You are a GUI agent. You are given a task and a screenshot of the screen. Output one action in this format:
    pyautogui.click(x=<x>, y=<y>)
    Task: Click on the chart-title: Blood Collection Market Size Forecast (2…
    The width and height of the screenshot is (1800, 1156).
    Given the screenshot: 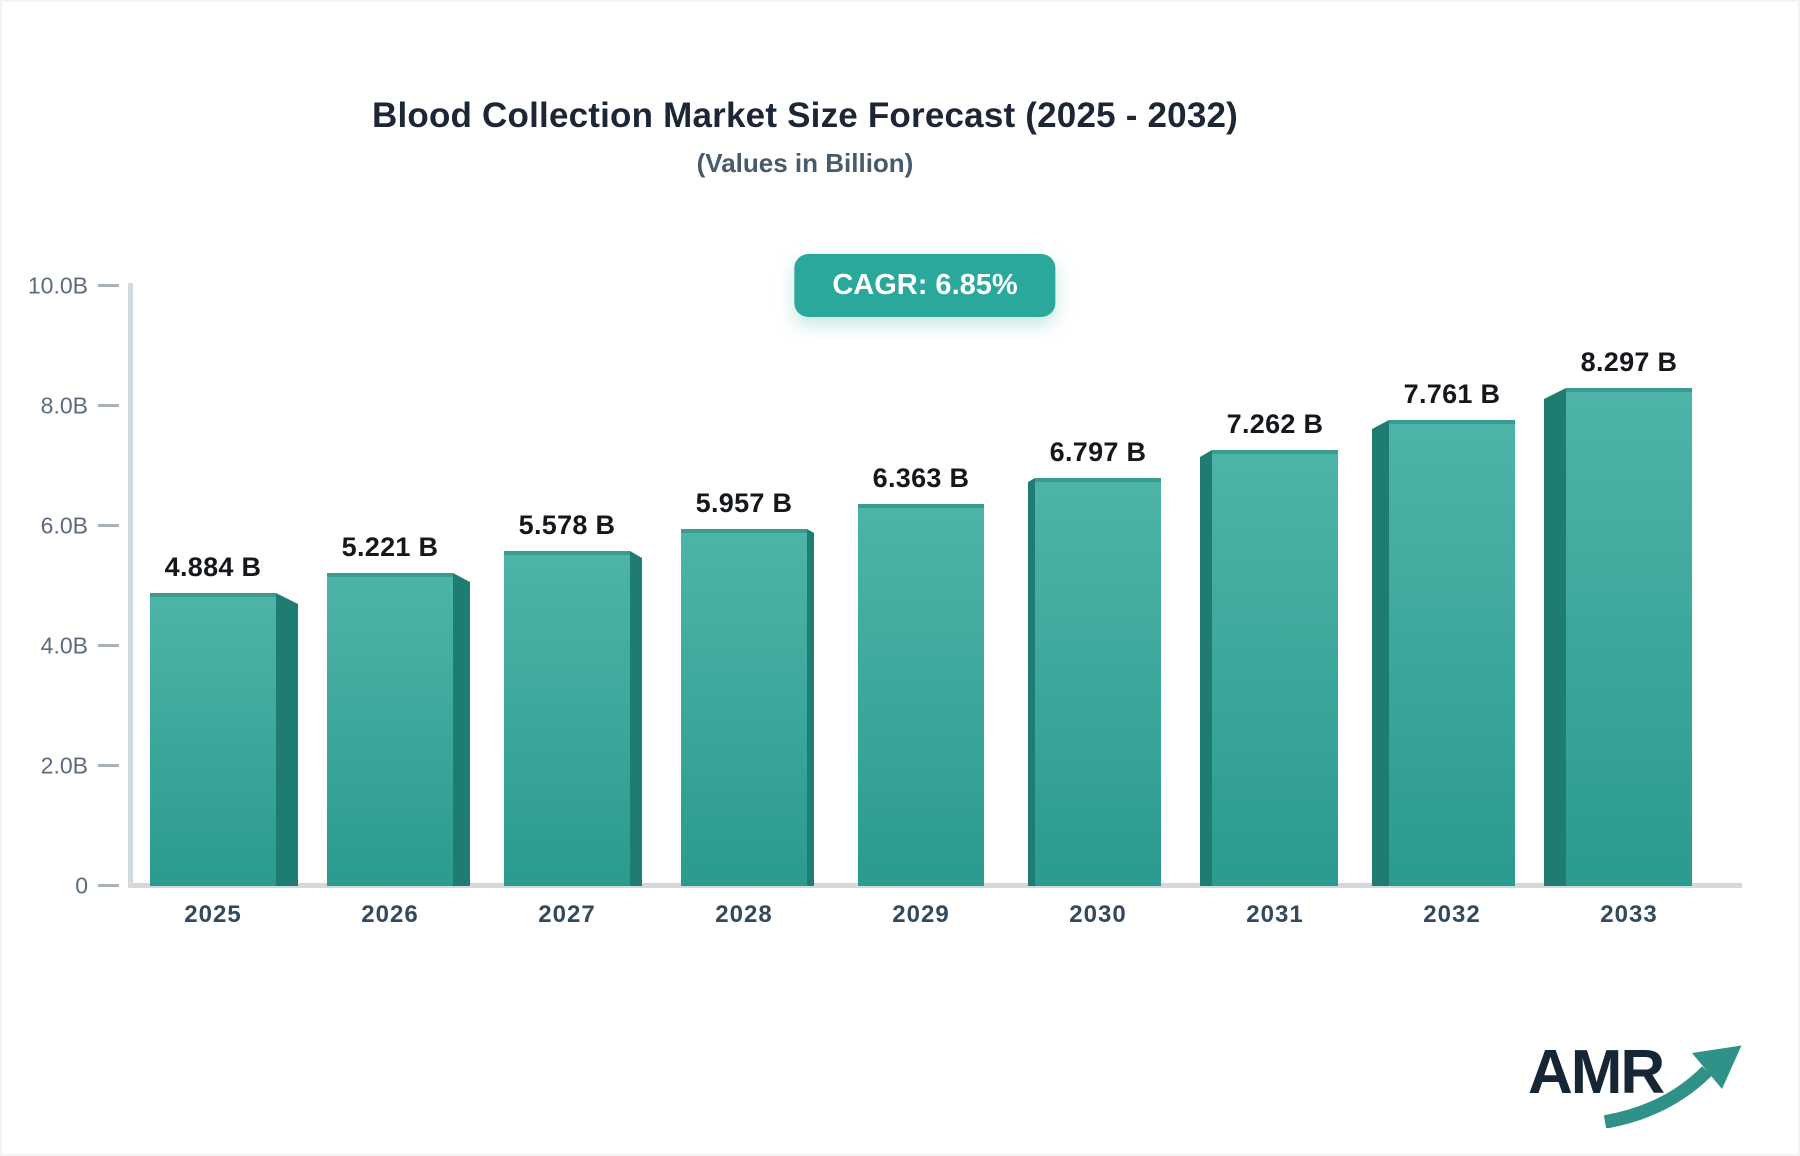 What is the action you would take?
    pyautogui.click(x=805, y=115)
    